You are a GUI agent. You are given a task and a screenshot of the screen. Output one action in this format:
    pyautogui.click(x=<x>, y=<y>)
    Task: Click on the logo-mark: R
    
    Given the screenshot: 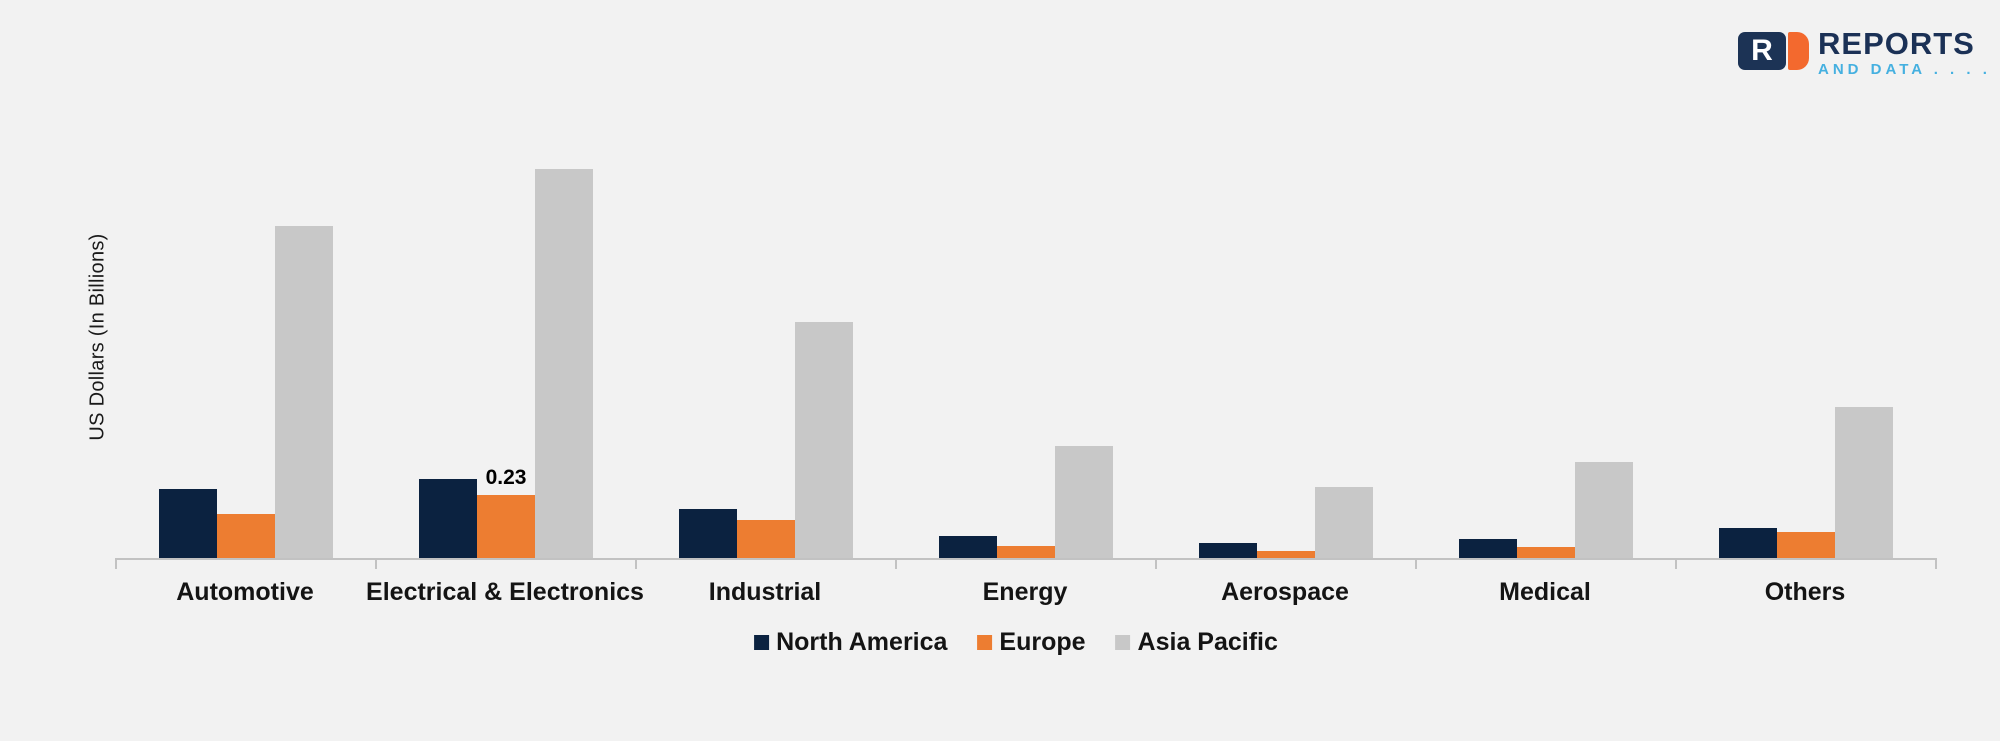 What is the action you would take?
    pyautogui.click(x=1773, y=51)
    